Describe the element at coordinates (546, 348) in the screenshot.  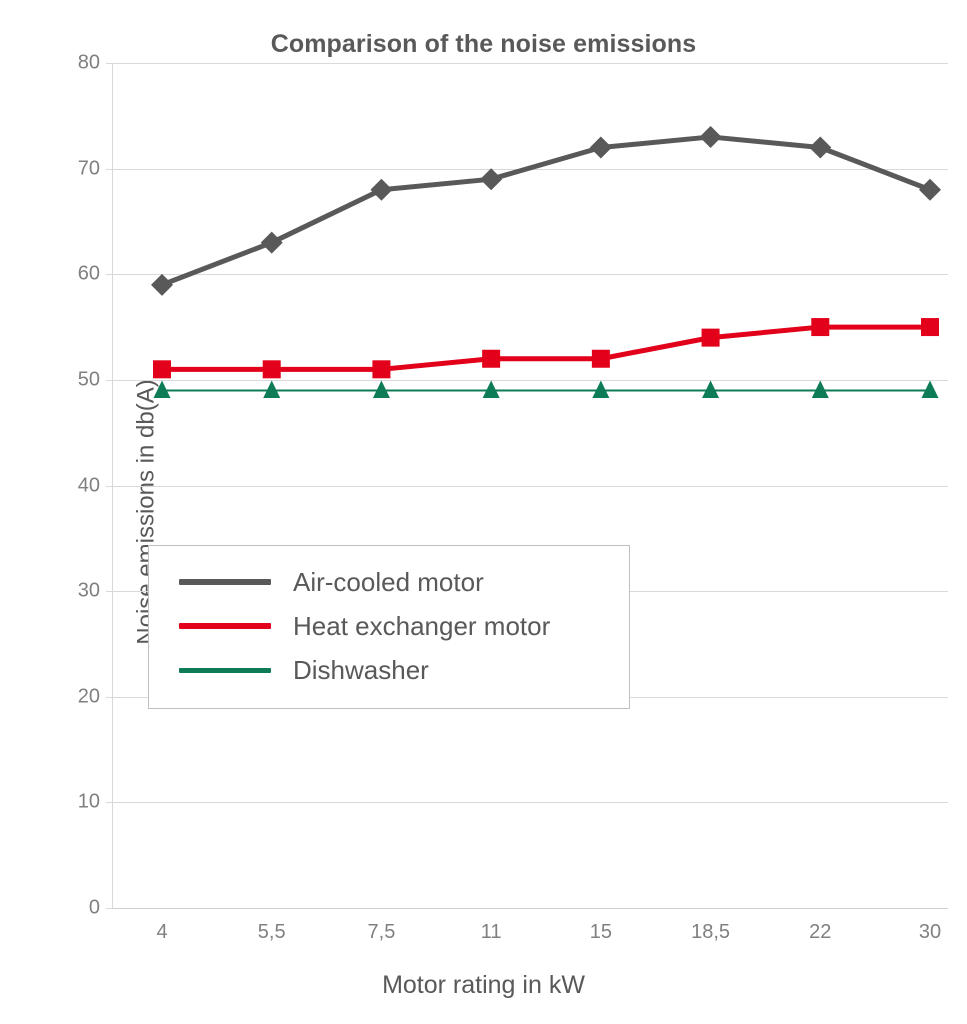
I see `series-line-heat-exchanger-motor` at that location.